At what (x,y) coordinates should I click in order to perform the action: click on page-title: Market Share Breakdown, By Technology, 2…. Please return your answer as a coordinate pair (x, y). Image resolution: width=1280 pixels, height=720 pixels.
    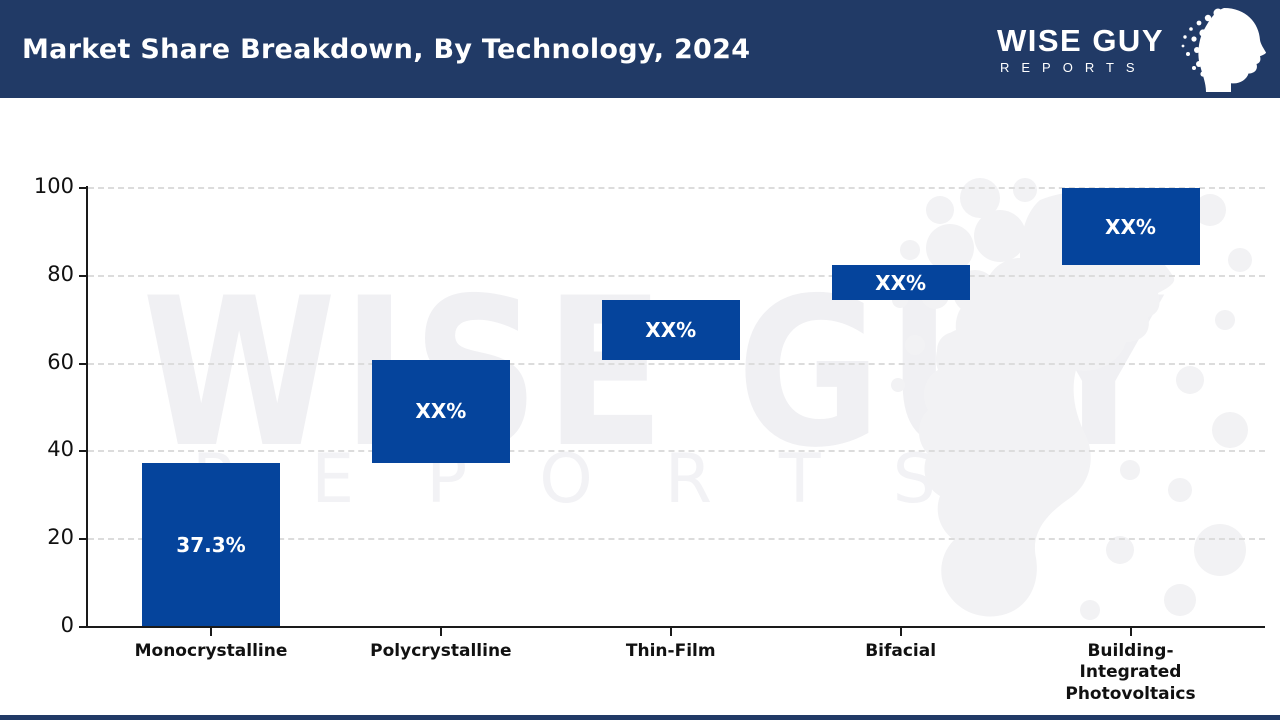
    Looking at the image, I should click on (386, 49).